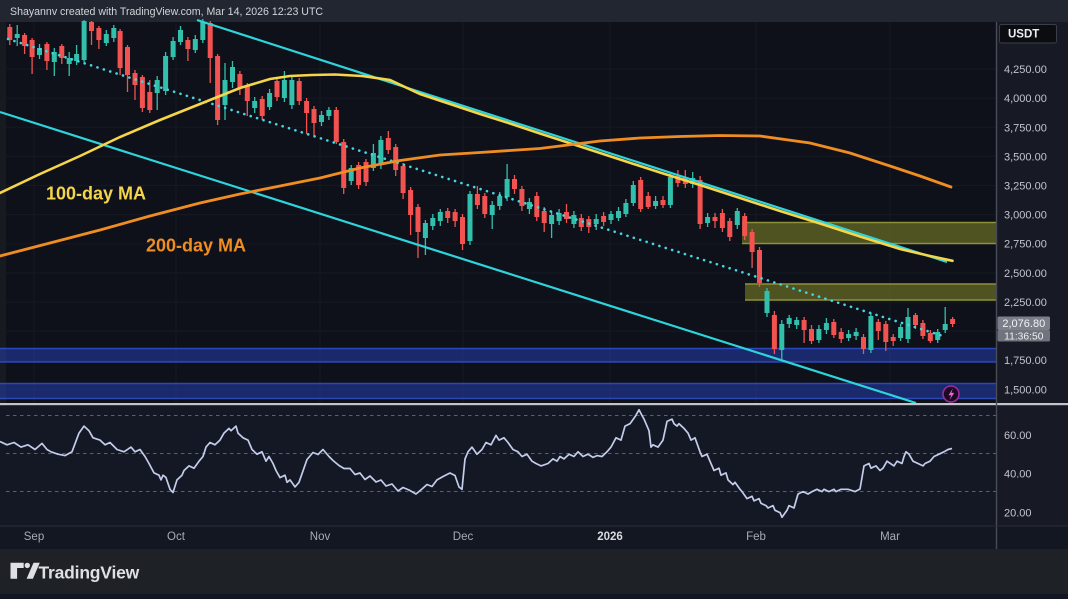 Image resolution: width=1068 pixels, height=599 pixels. What do you see at coordinates (1025, 99) in the screenshot?
I see `svg-text: 4,000.00` at bounding box center [1025, 99].